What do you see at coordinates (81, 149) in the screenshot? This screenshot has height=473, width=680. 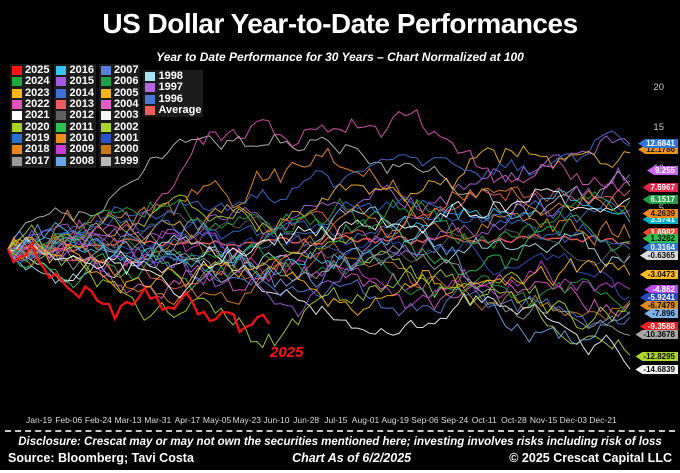 I see `legend-item-label: 2009` at bounding box center [81, 149].